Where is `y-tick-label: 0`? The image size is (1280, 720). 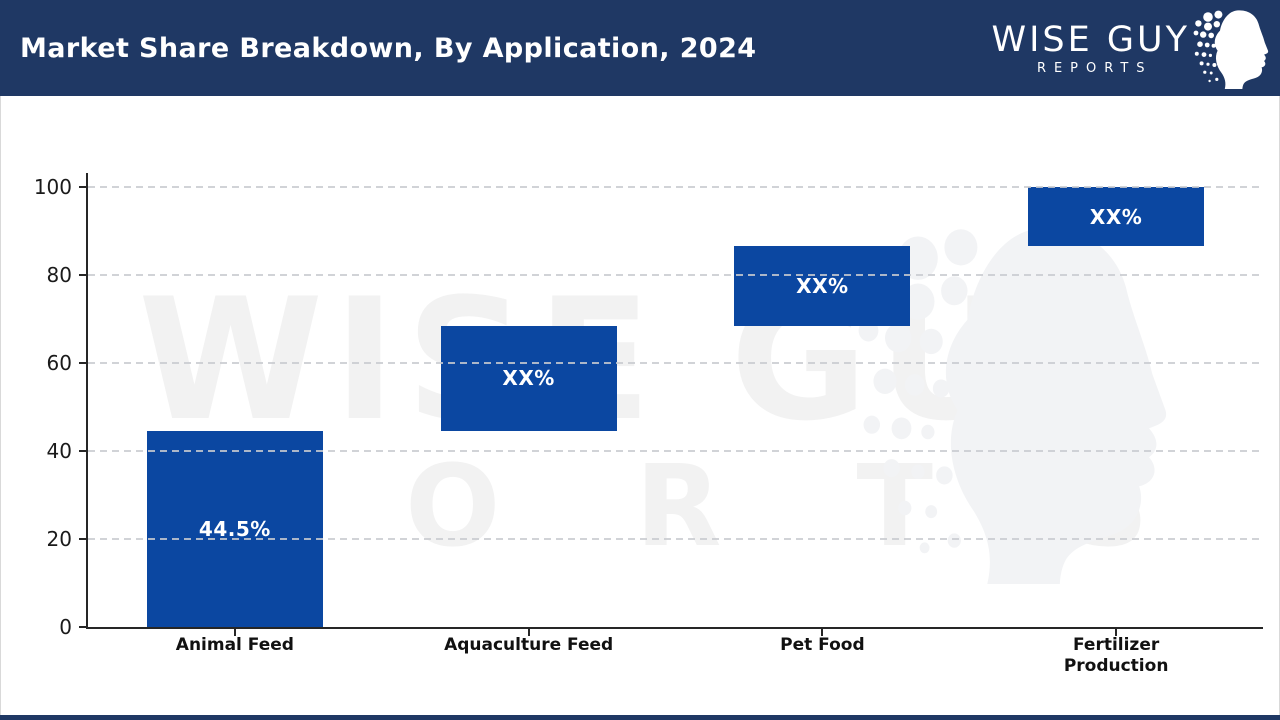 y-tick-label: 0 is located at coordinates (65, 627).